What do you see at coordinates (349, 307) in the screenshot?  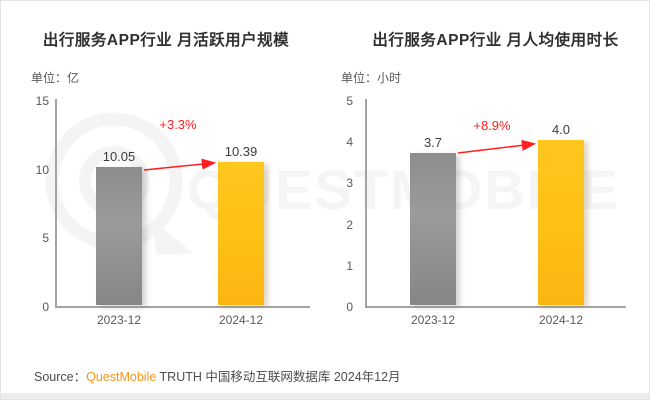 I see `right-y-tick: 0` at bounding box center [349, 307].